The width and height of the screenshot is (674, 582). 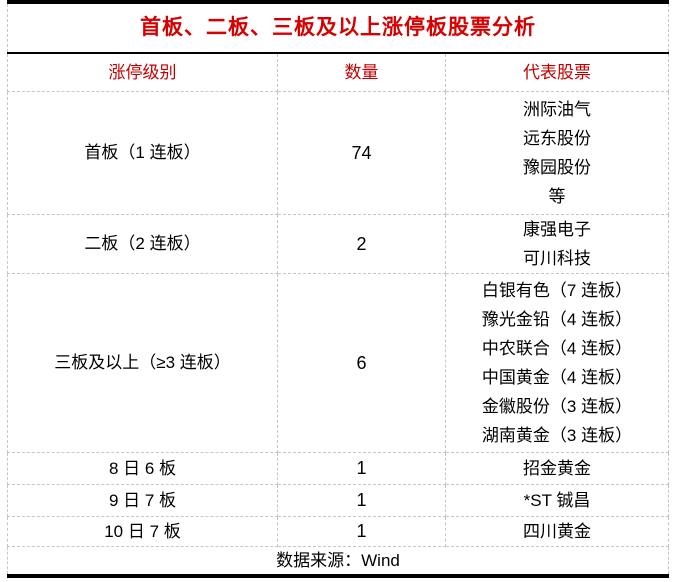 What do you see at coordinates (142, 363) in the screenshot?
I see `level-cell: 三板及以上（≥3 连板）` at bounding box center [142, 363].